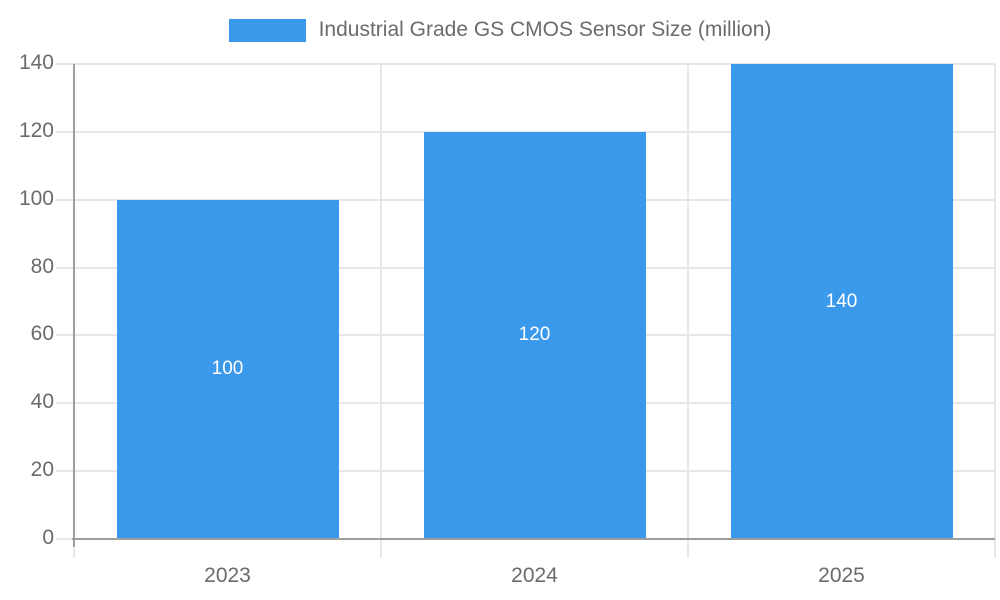  Describe the element at coordinates (73, 305) in the screenshot. I see `y-axis-line` at that location.